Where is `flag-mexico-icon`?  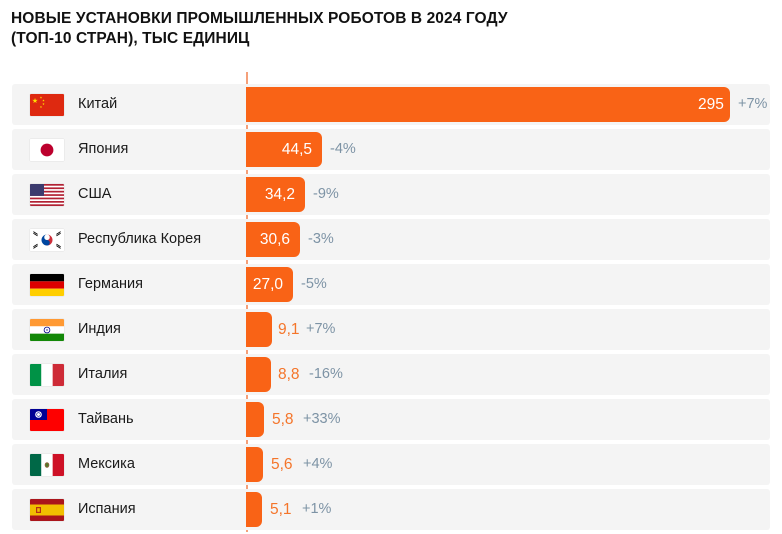
flag-mexico-icon is located at coordinates (47, 465).